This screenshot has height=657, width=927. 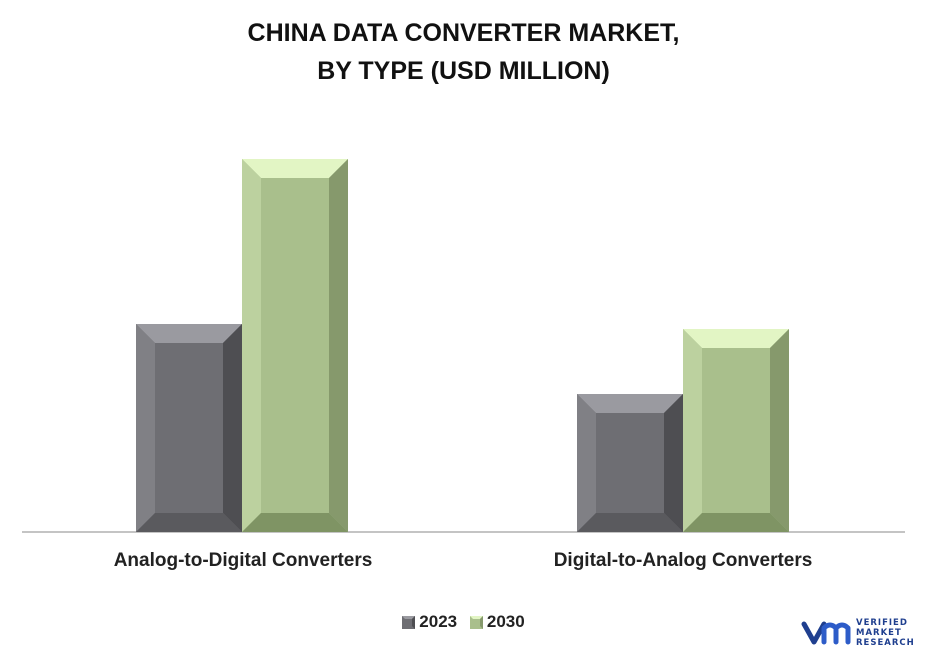 I want to click on category-label-adc: Analog-to-Digital Converters, so click(x=243, y=560).